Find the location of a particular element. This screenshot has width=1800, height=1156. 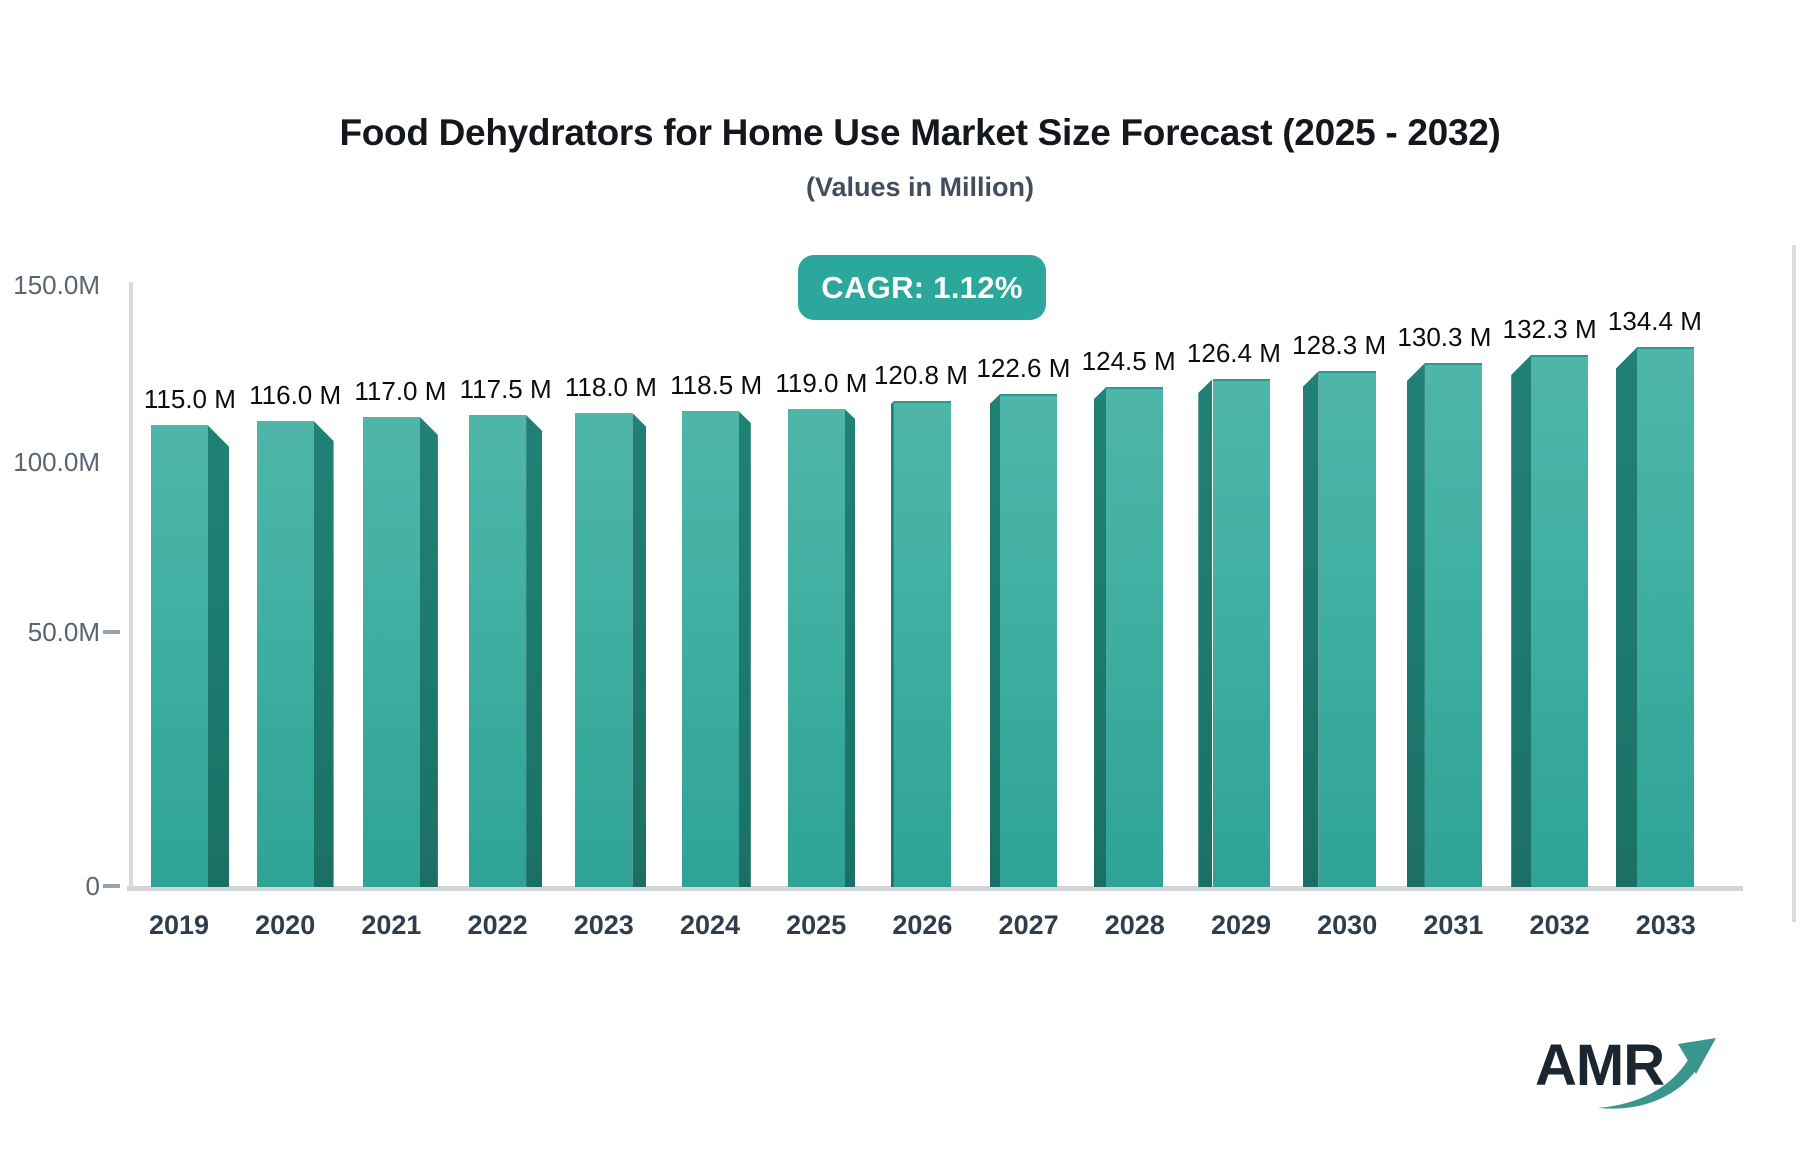

trend-up-arrow-icon is located at coordinates (1657, 1074).